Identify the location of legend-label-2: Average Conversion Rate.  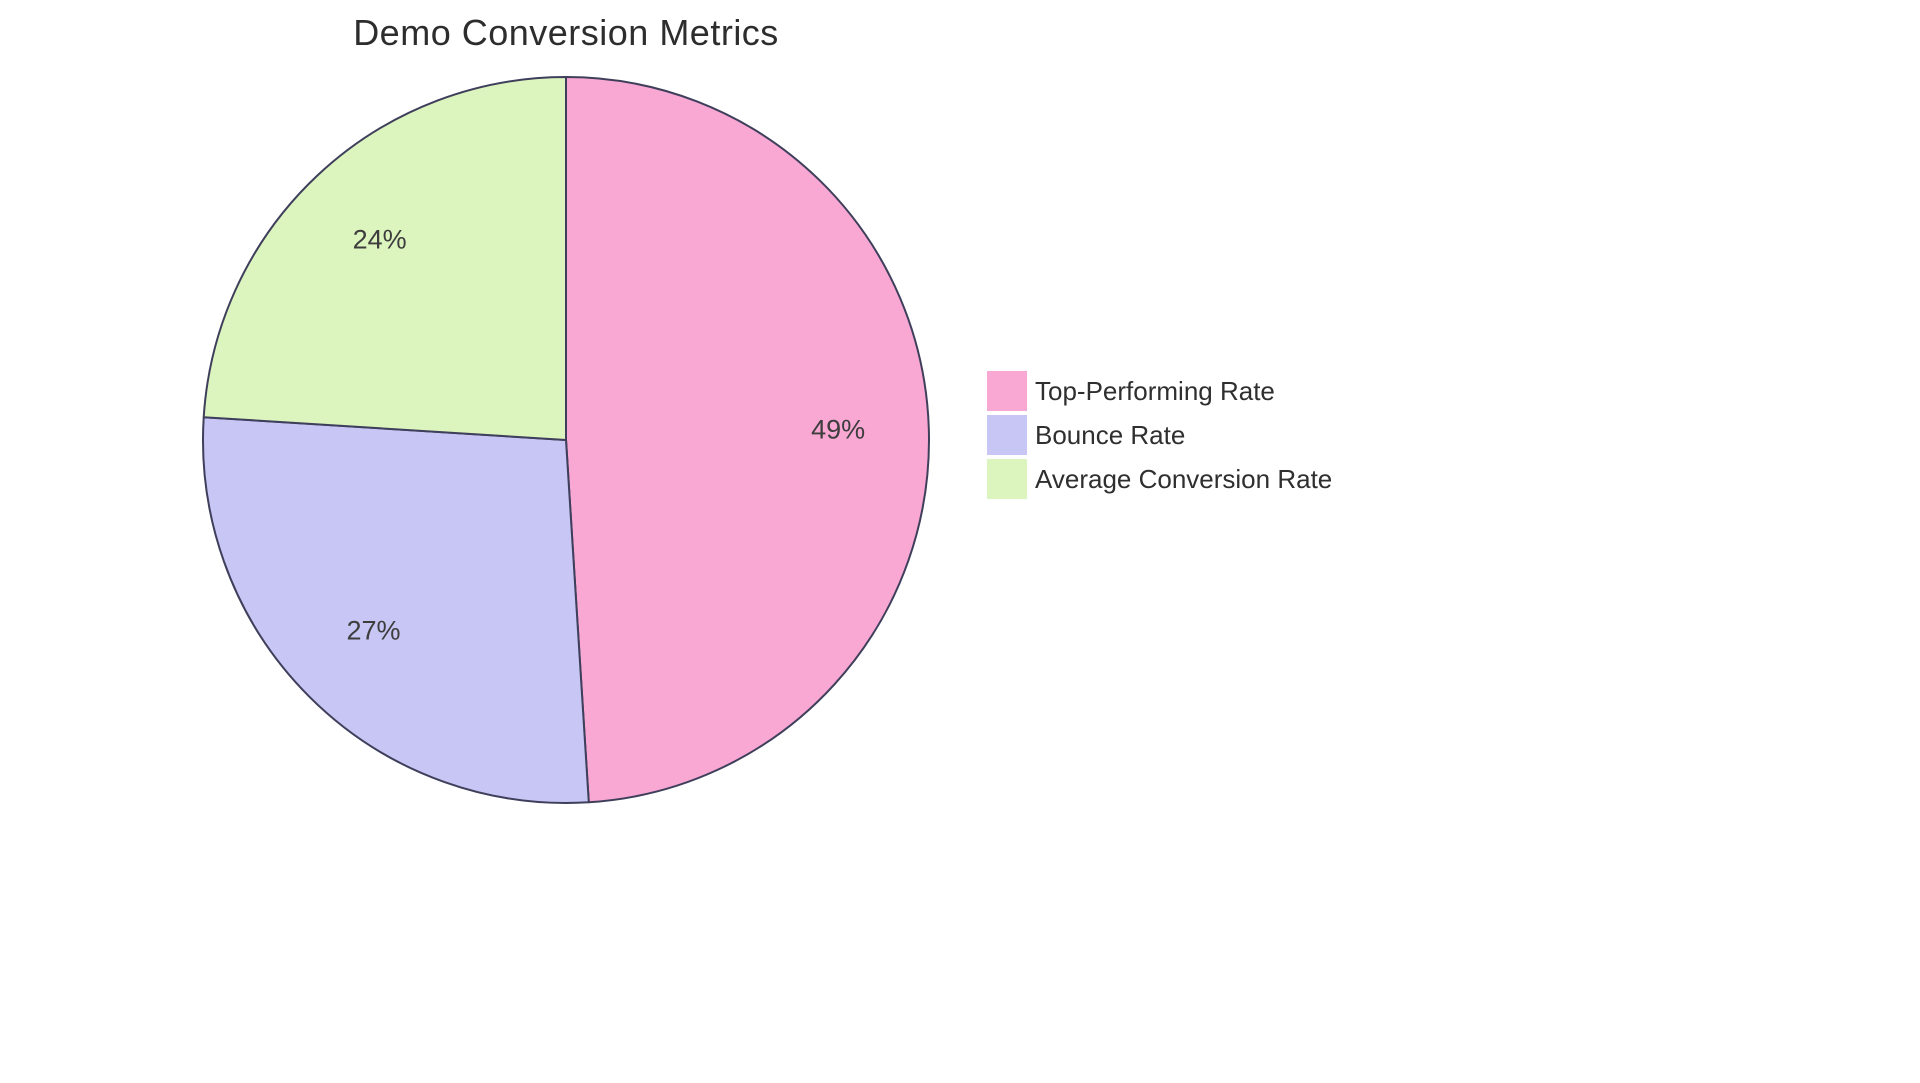
(1184, 478).